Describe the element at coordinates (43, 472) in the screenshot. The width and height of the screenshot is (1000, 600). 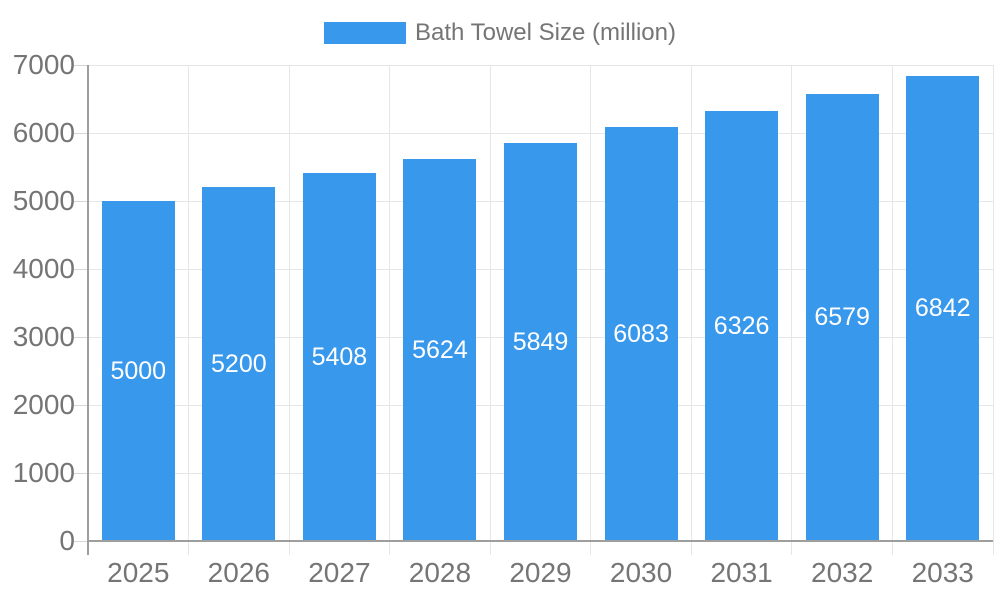
I see `y-axis-tick-label: 1000` at that location.